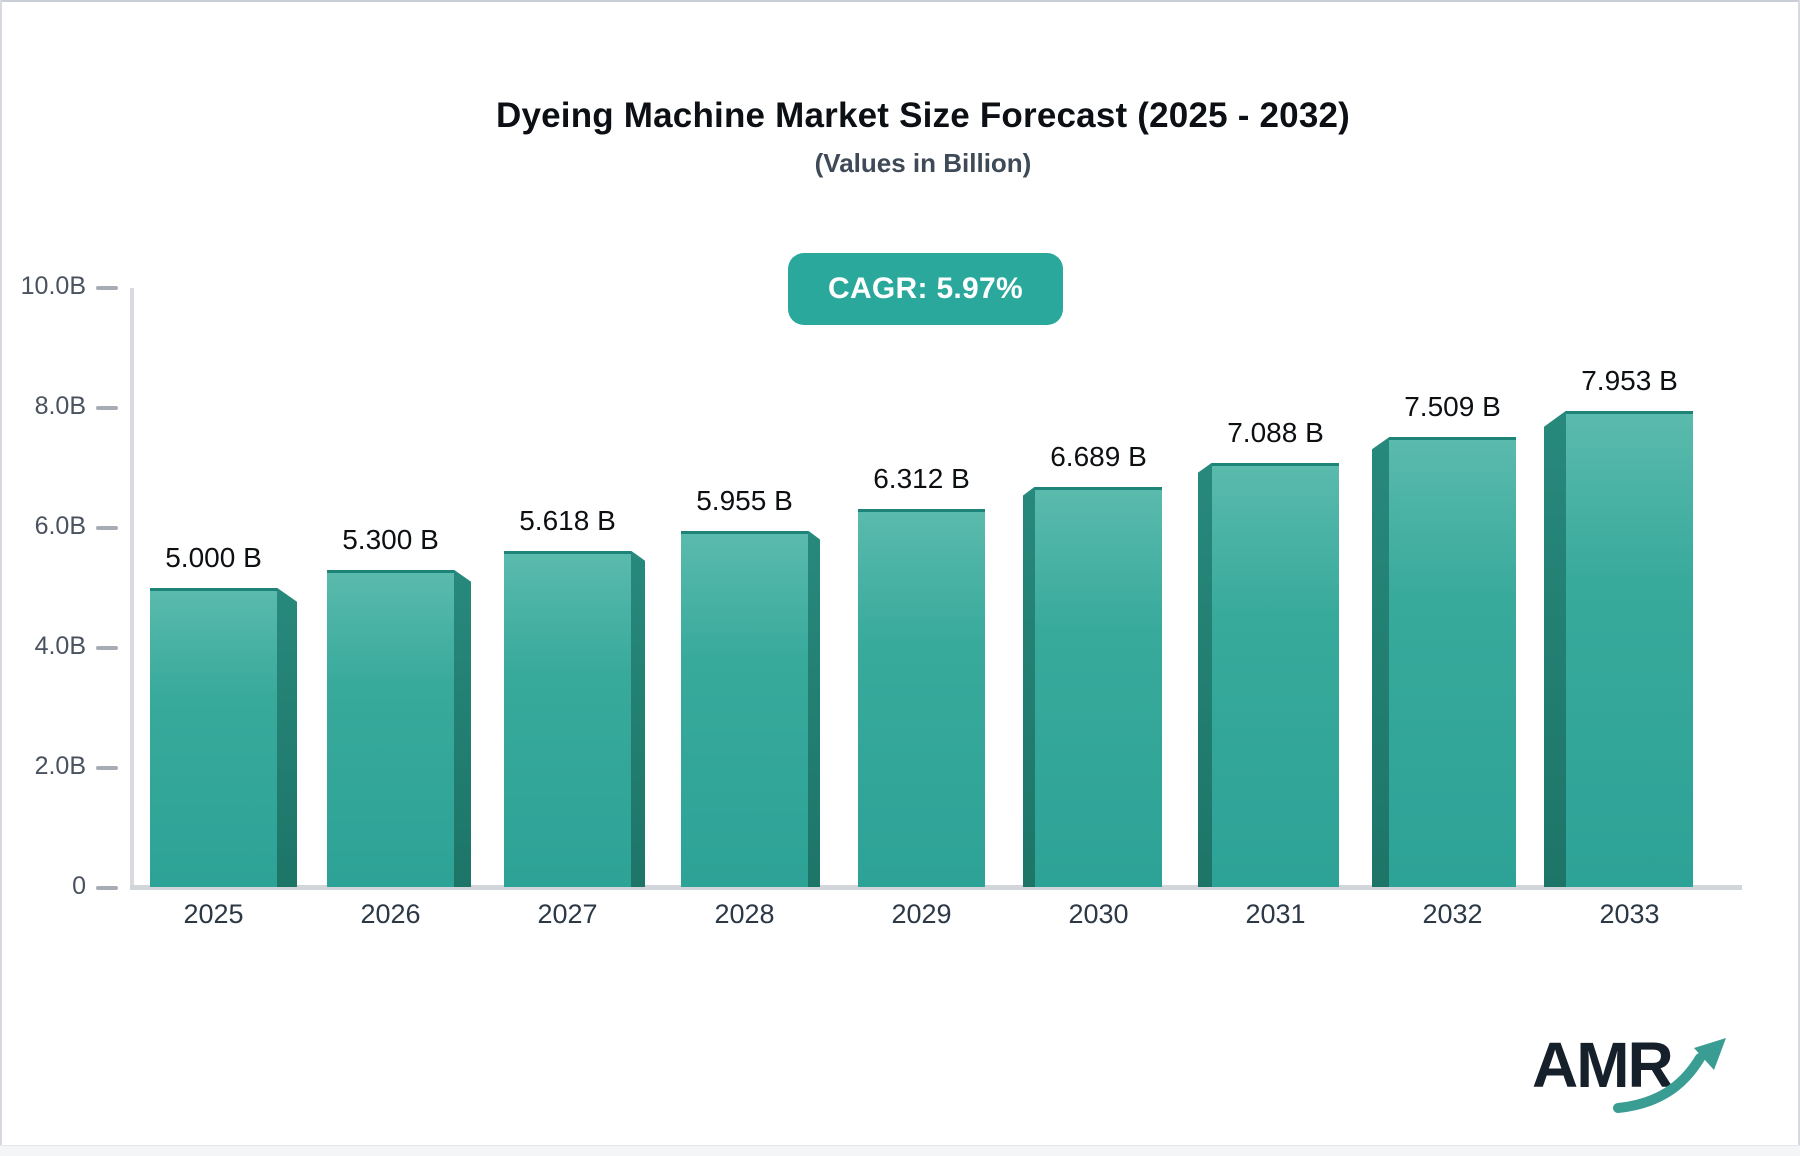 Image resolution: width=1800 pixels, height=1156 pixels. Describe the element at coordinates (923, 163) in the screenshot. I see `chart-subtitle: (Values in Billion)` at that location.